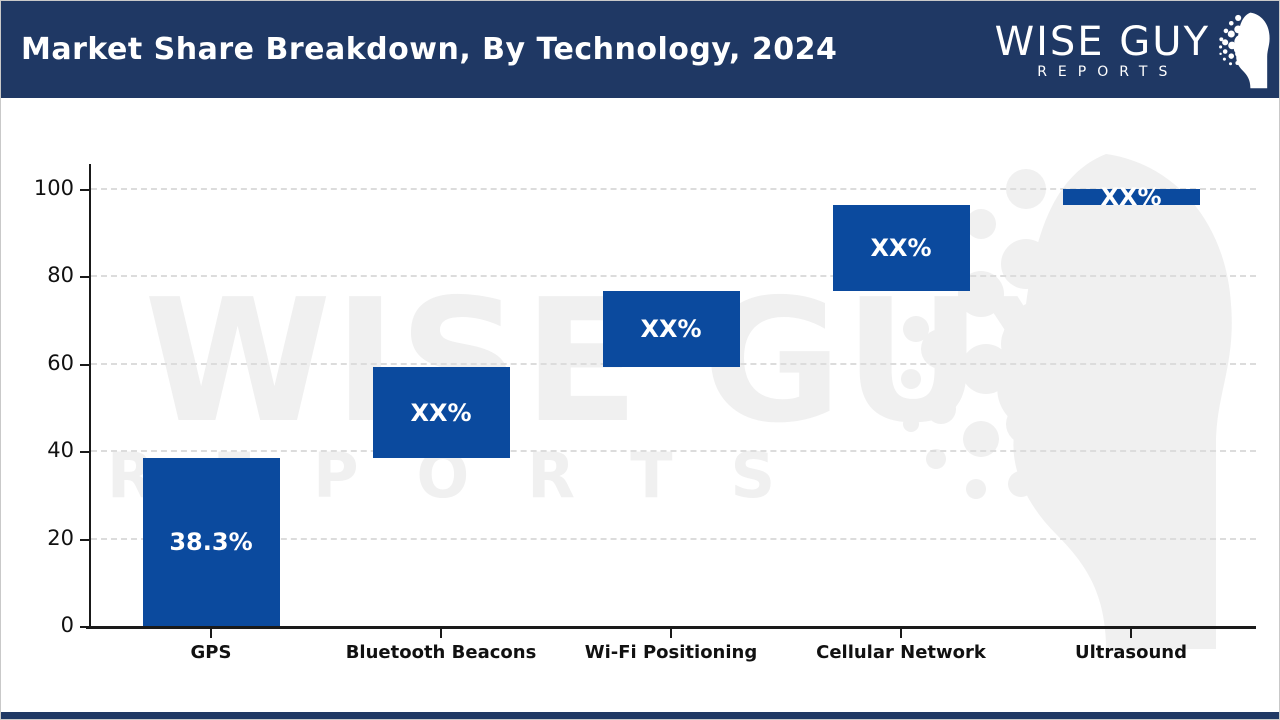 The image size is (1280, 720). I want to click on brand-logo: WISE GUY REPORTS, so click(1133, 50).